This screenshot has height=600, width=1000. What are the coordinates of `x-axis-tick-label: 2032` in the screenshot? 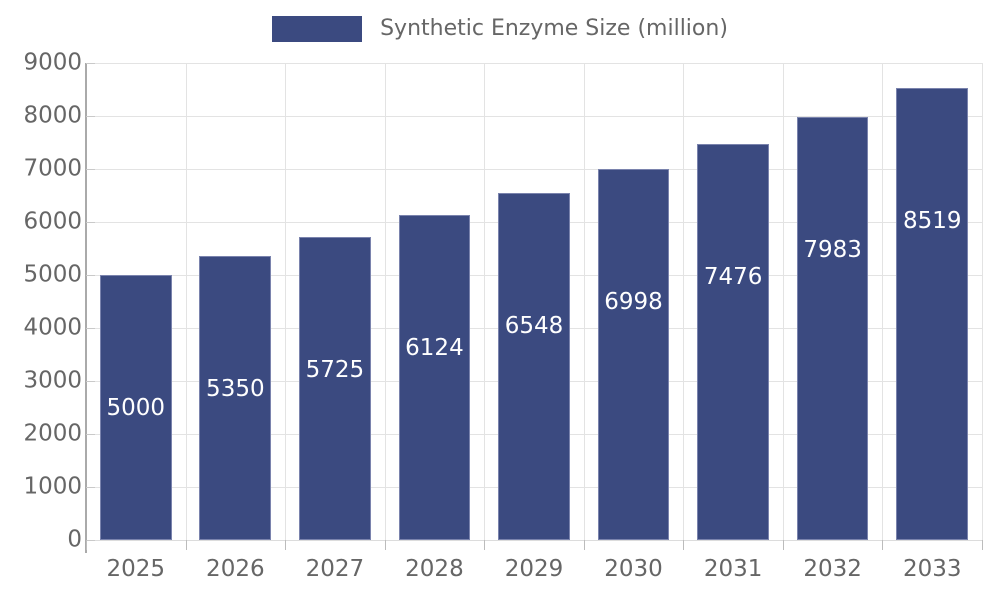 It's located at (832, 569).